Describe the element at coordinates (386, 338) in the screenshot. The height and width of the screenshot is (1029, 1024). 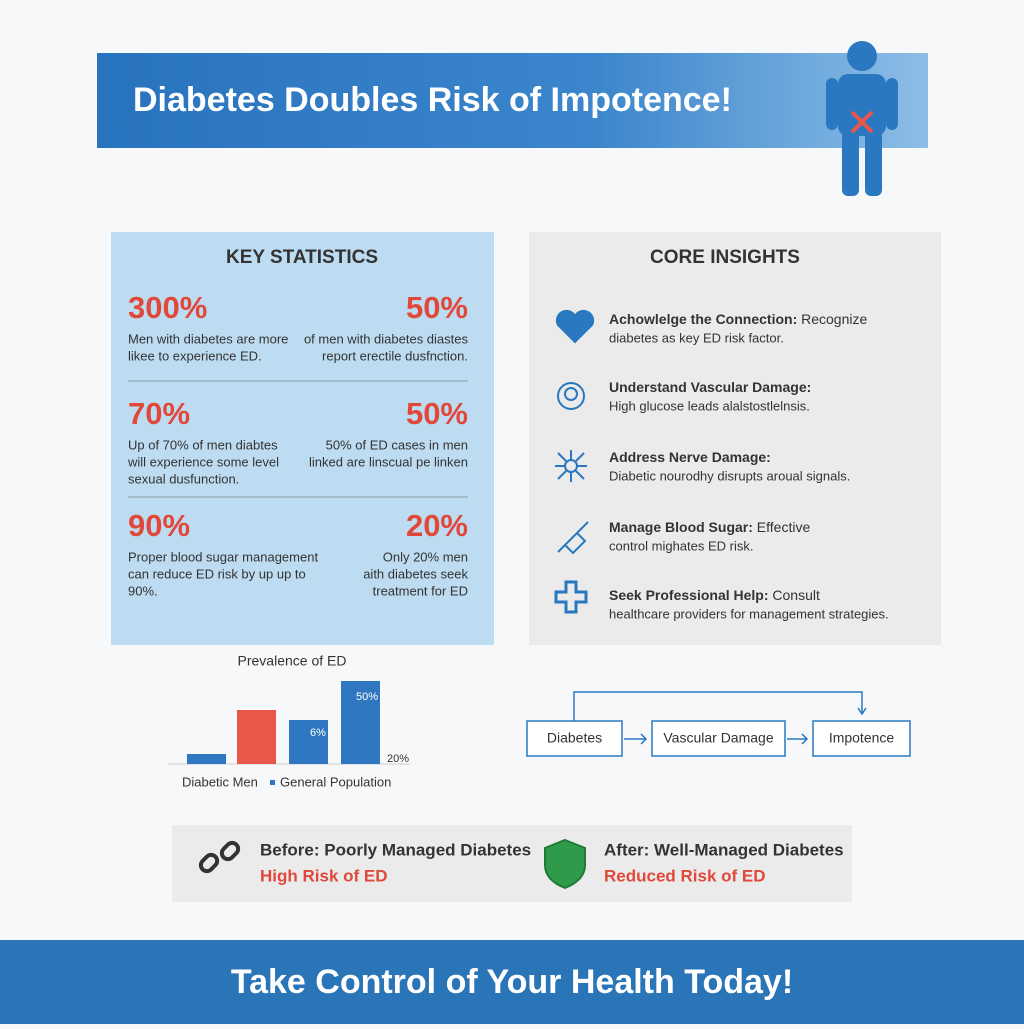
I see `stat-text: of men with diabetes diastes` at that location.